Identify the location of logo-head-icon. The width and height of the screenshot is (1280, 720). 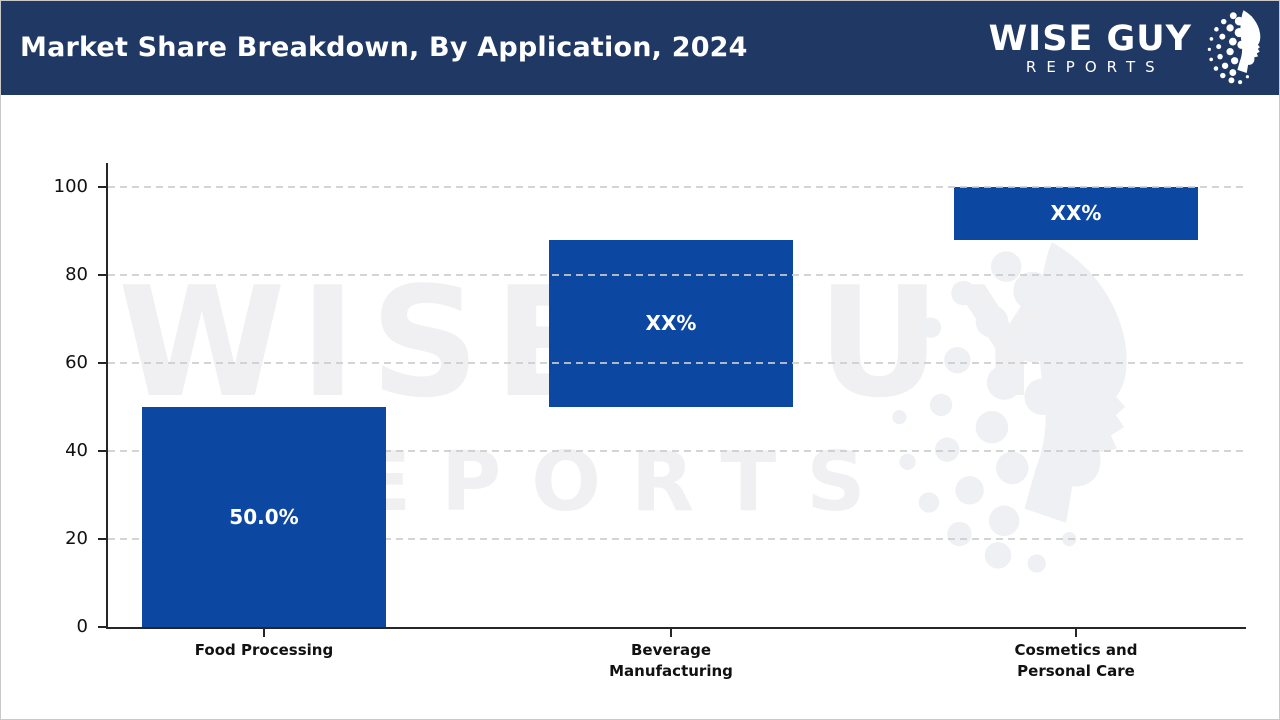
(1234, 47).